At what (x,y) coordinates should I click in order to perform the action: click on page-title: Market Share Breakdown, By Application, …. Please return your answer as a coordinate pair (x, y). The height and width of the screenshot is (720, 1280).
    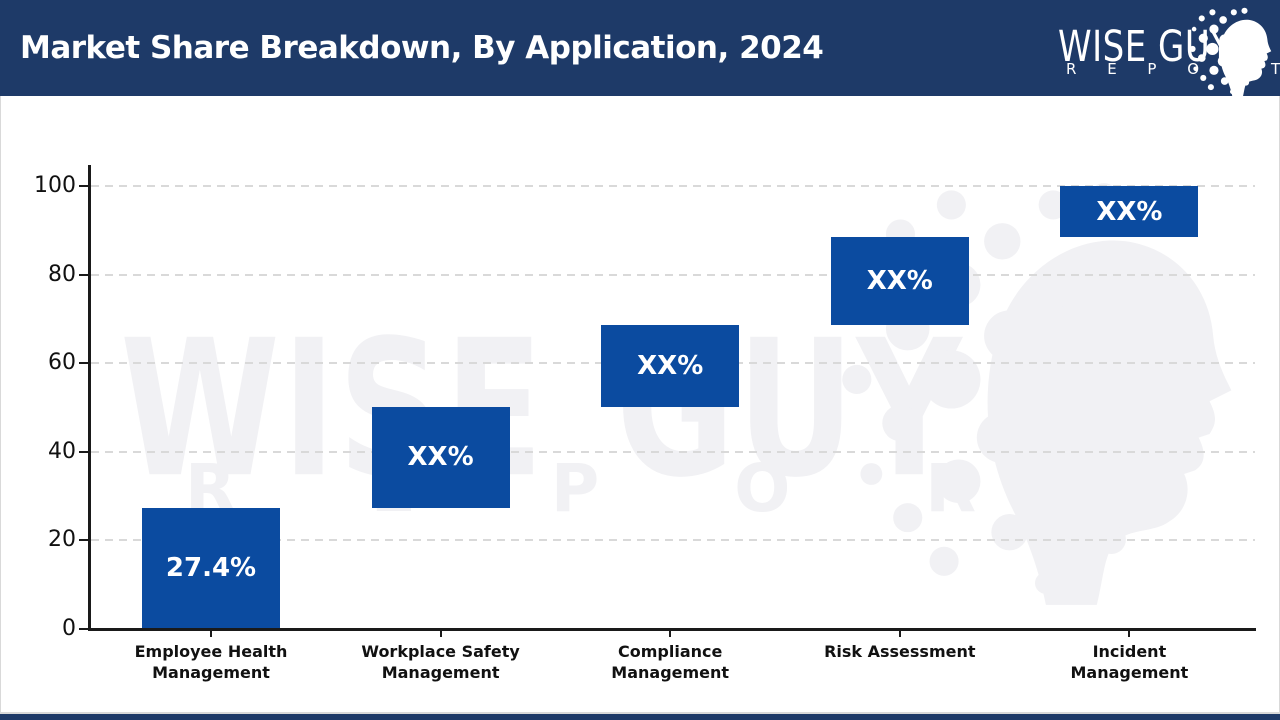
    Looking at the image, I should click on (422, 48).